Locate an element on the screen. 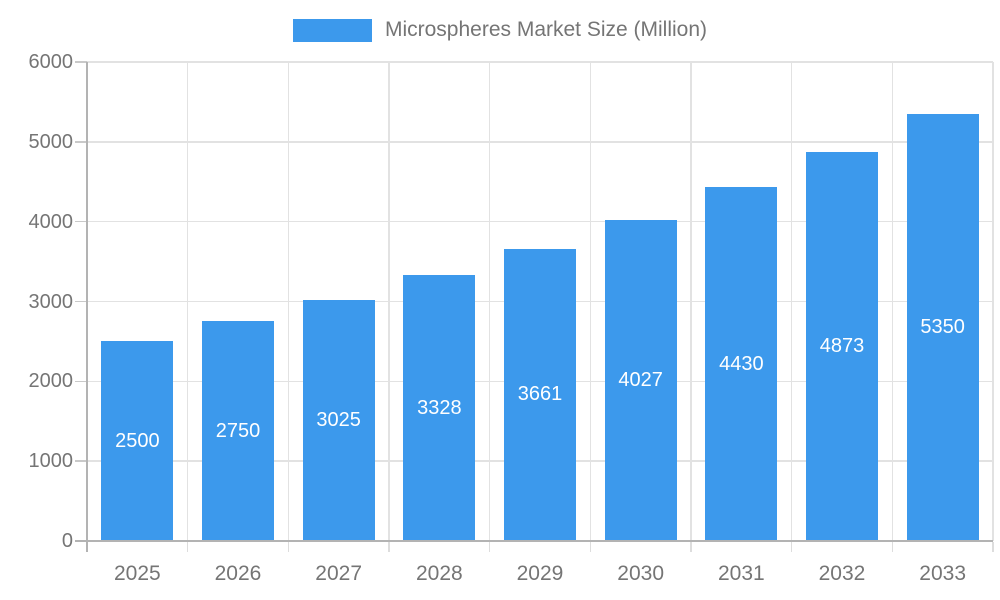 This screenshot has height=600, width=1000. bar: 3328 is located at coordinates (439, 408).